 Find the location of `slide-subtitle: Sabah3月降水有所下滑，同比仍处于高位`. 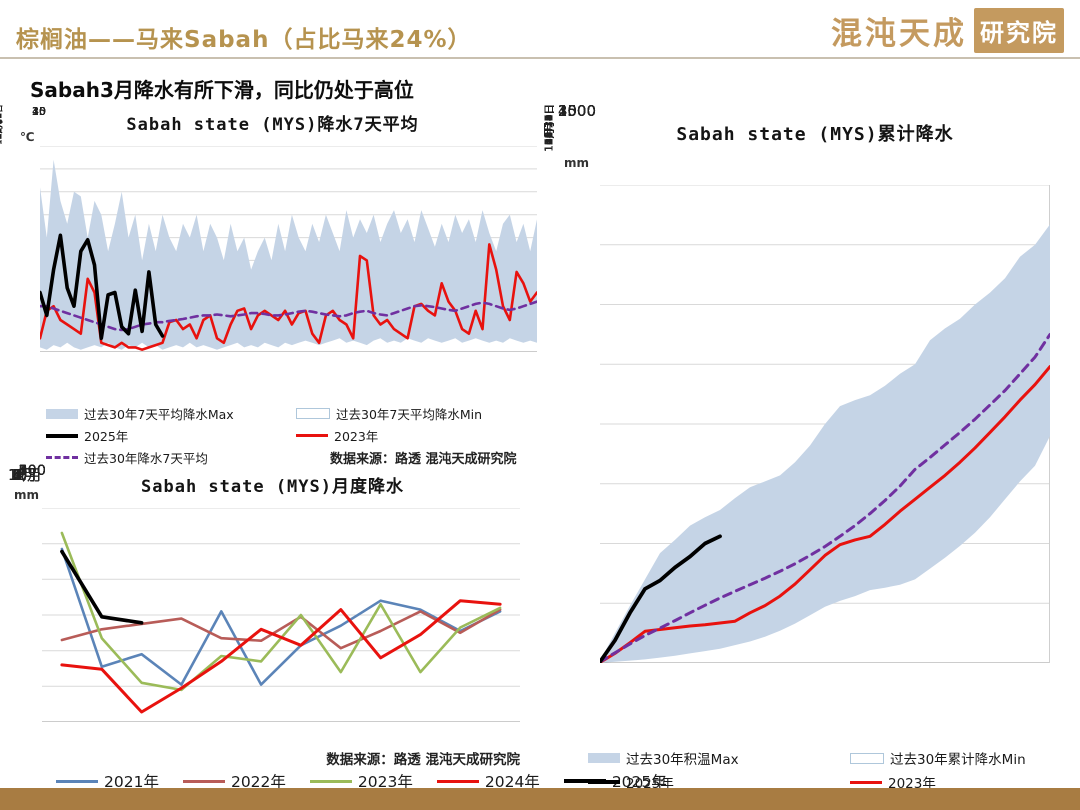

slide-subtitle: Sabah3月降水有所下滑，同比仍处于高位 is located at coordinates (222, 90).